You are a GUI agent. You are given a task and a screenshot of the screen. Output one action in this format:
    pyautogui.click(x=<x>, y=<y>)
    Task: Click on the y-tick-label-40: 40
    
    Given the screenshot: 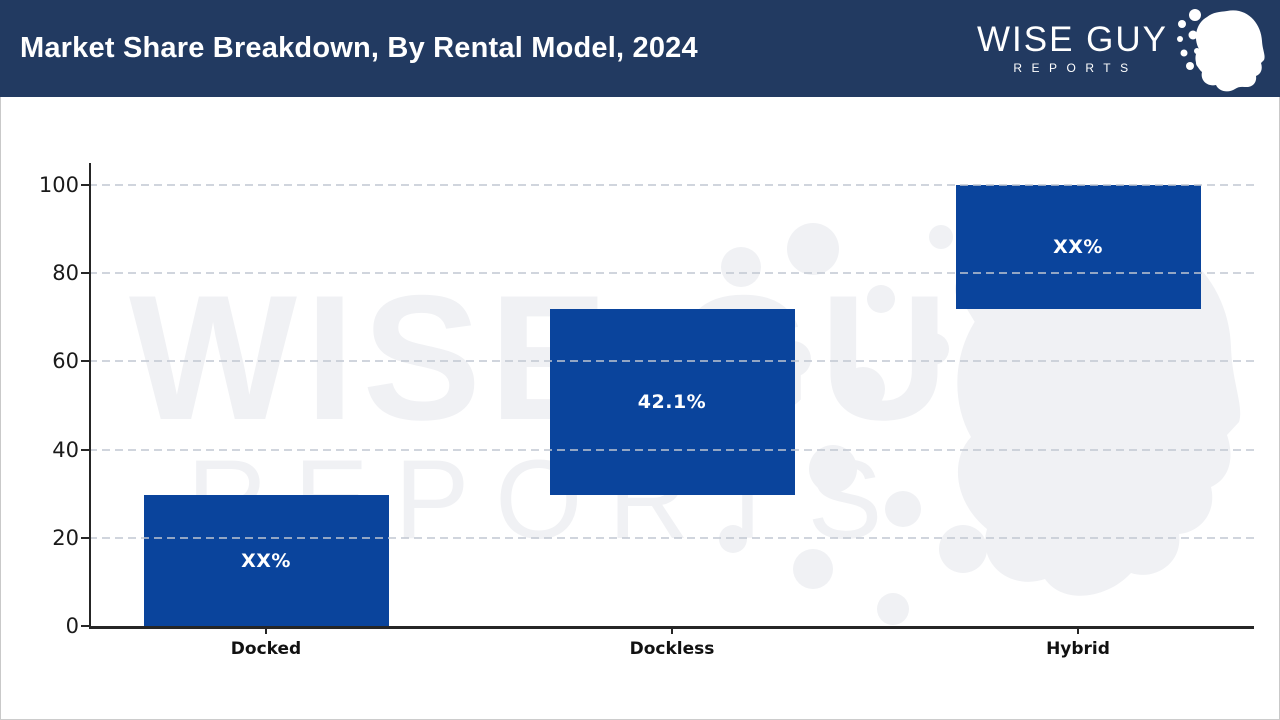 What is the action you would take?
    pyautogui.click(x=65, y=449)
    